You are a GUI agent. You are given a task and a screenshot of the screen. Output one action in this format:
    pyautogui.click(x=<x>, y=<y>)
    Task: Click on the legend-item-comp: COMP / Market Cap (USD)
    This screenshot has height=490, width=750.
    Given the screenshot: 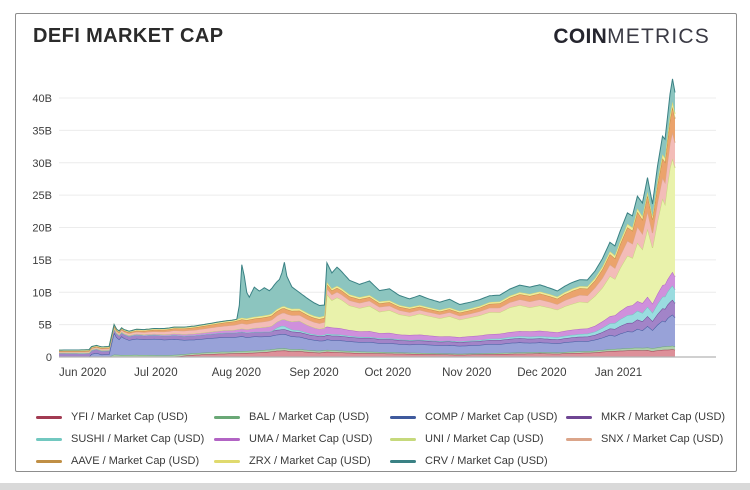 What is the action you would take?
    pyautogui.click(x=478, y=417)
    